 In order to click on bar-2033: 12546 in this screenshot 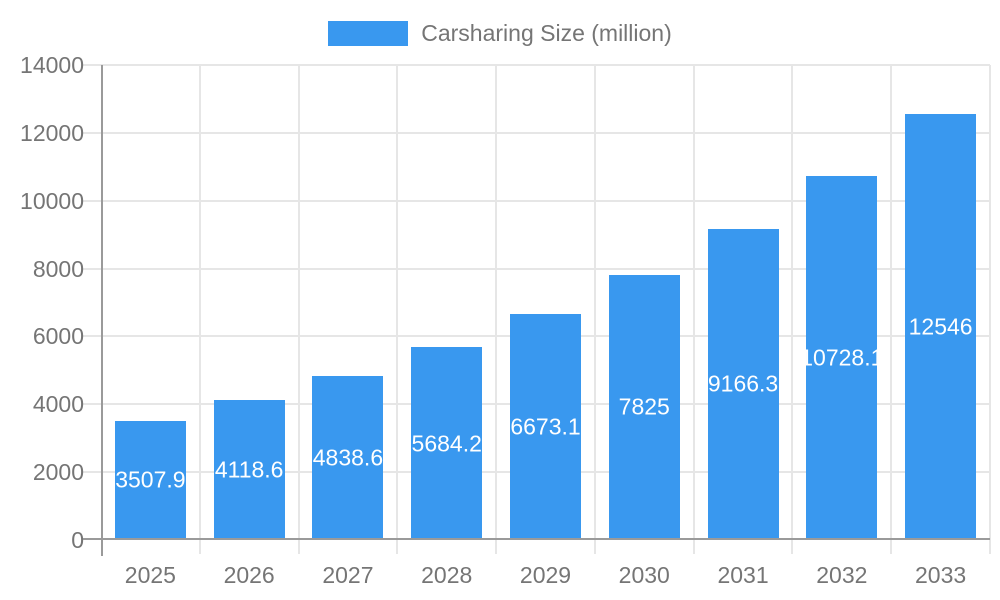, I will do `click(941, 327)`.